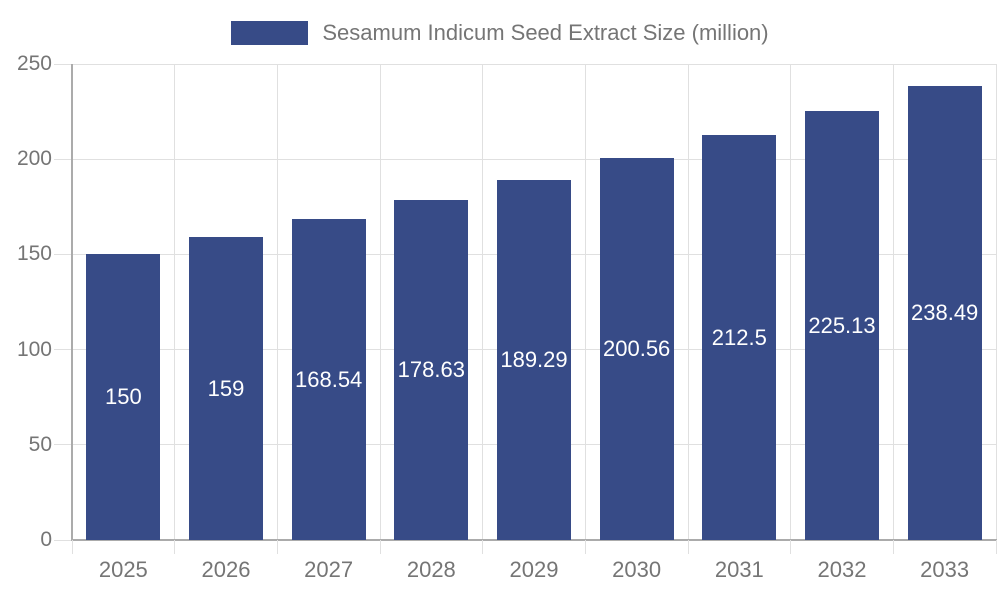 Image resolution: width=1000 pixels, height=600 pixels. I want to click on bar-2030: 200.56, so click(636, 349).